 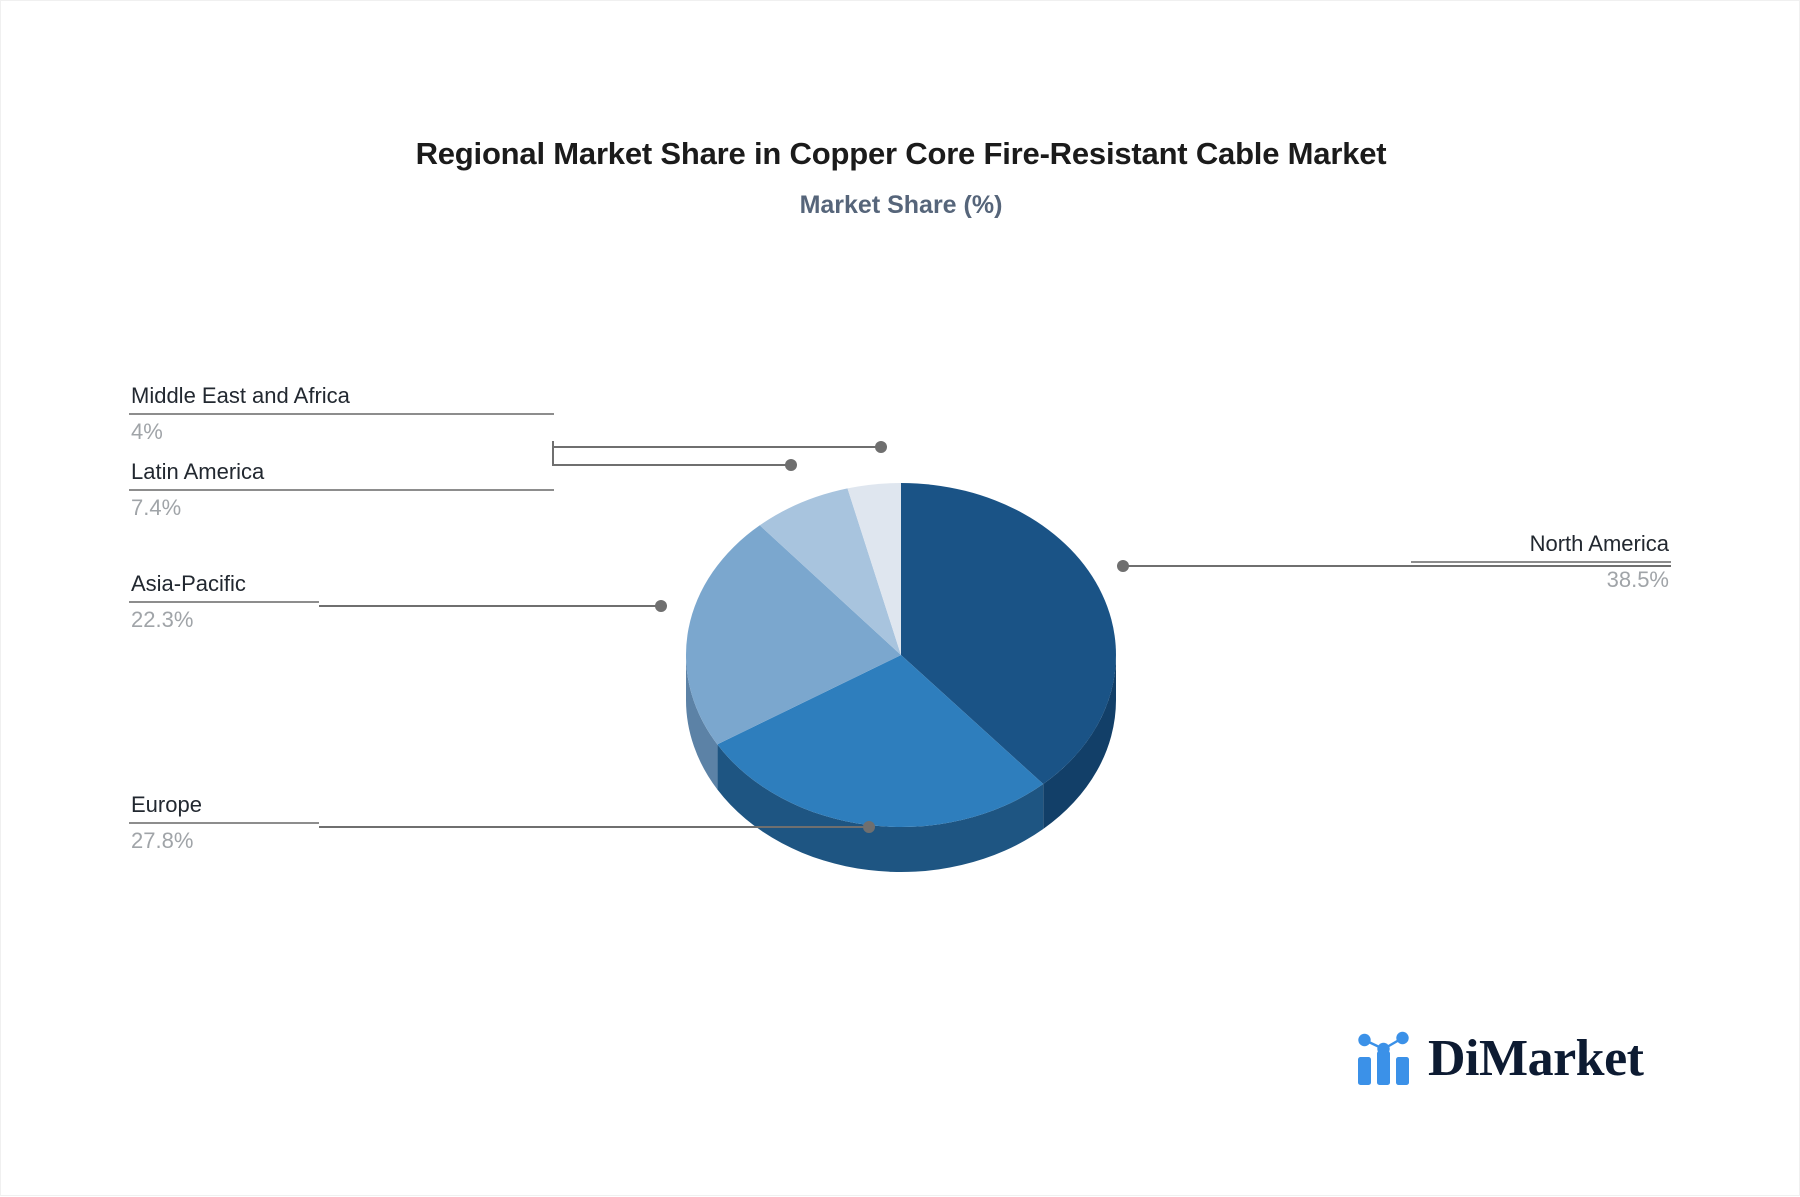 What do you see at coordinates (198, 471) in the screenshot?
I see `callout-label-latin-america: Latin America` at bounding box center [198, 471].